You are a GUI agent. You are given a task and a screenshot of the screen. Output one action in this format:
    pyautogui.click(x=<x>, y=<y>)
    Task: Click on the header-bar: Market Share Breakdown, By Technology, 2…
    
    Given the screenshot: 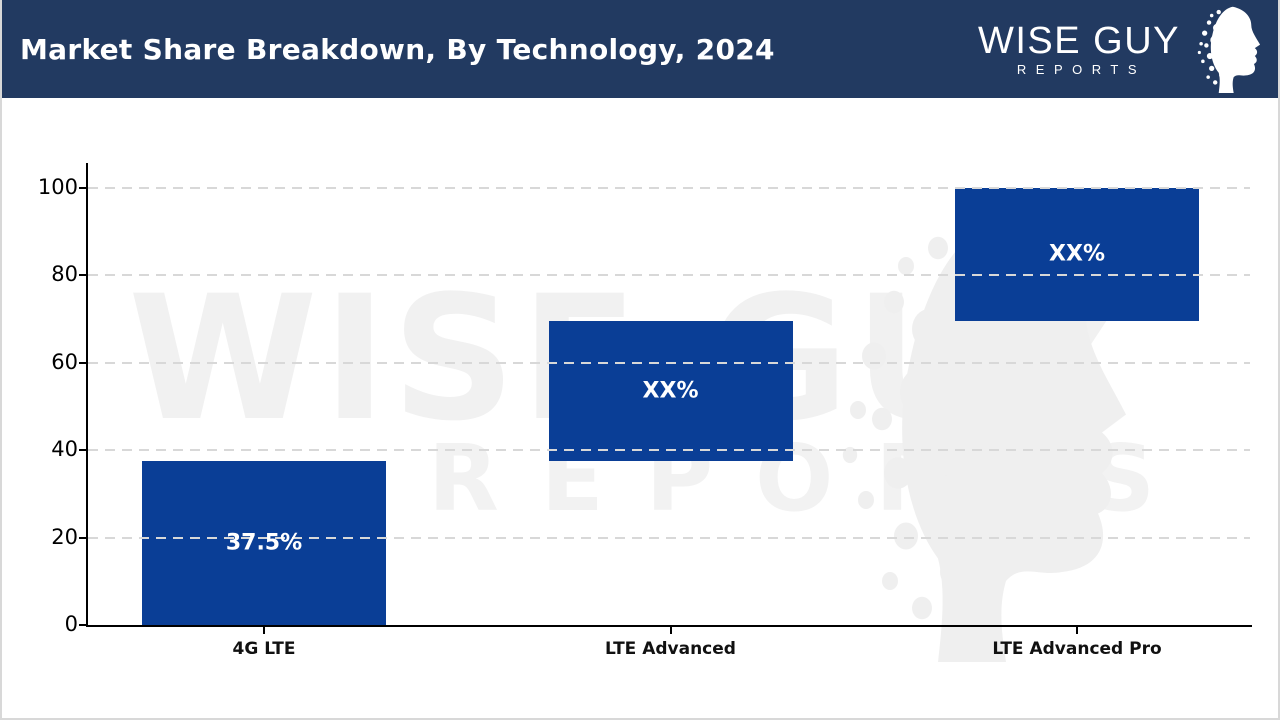 What is the action you would take?
    pyautogui.click(x=640, y=49)
    